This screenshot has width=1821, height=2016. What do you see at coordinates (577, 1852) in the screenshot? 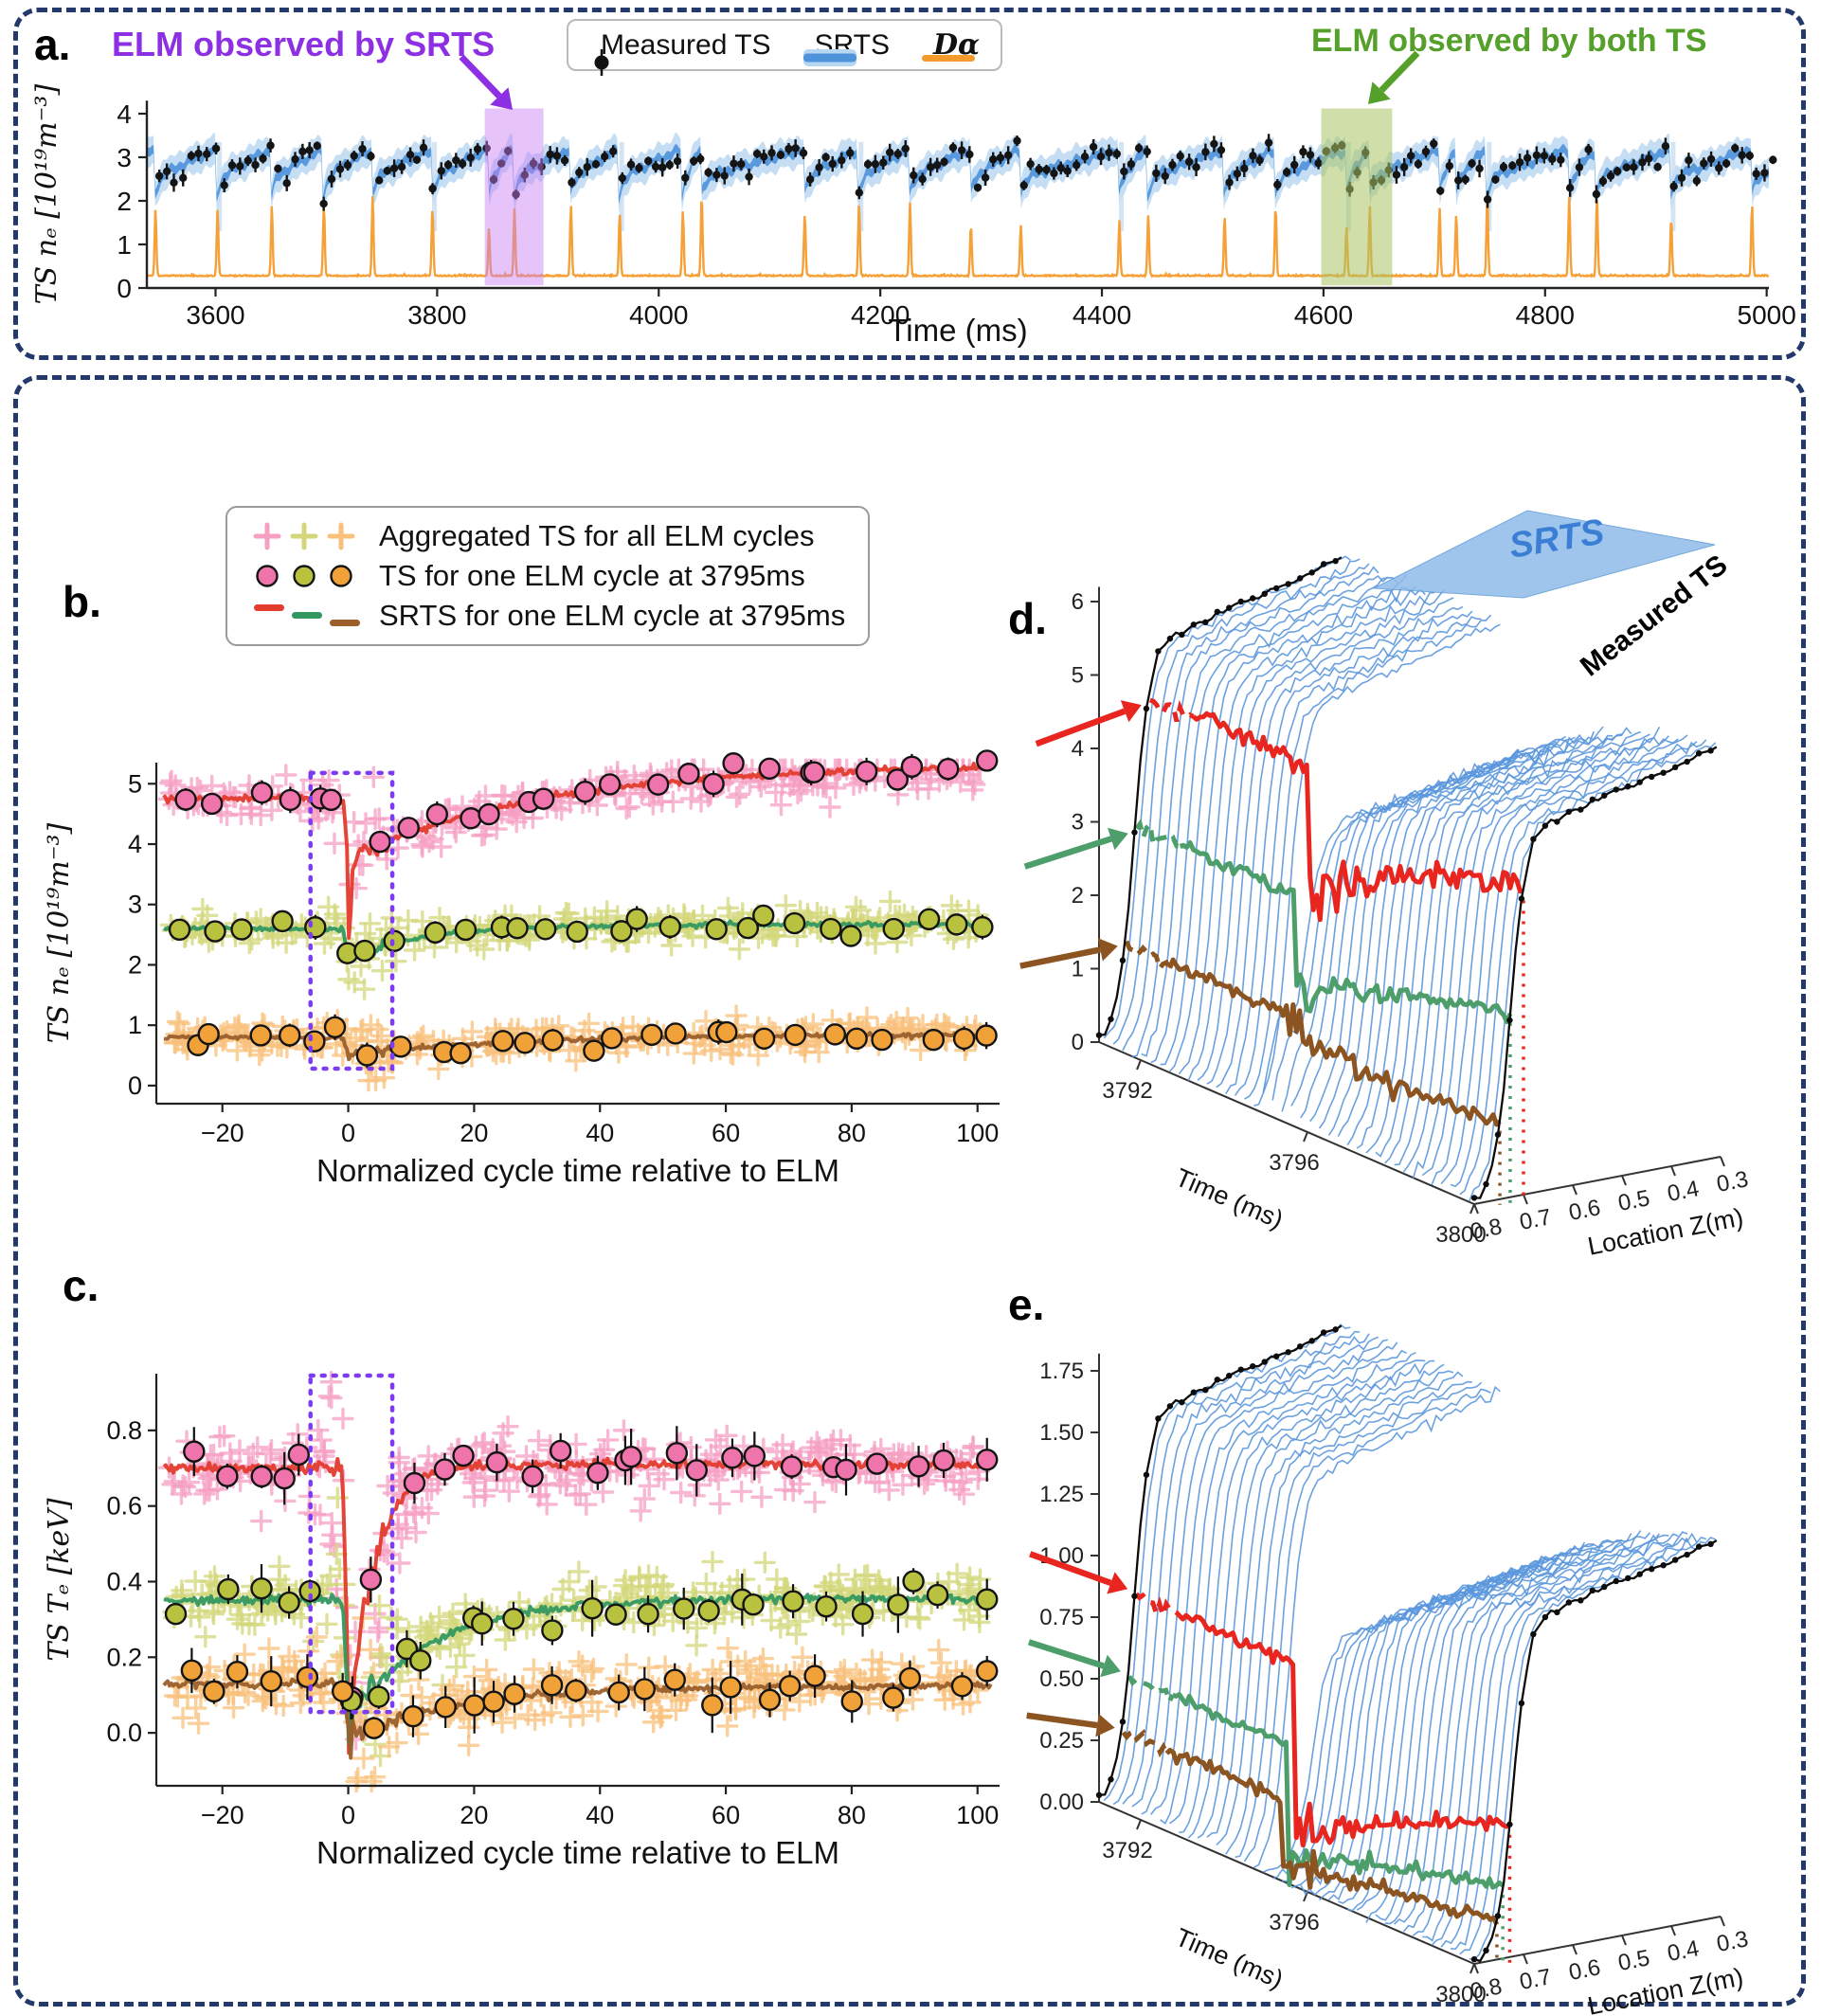
I see `svg-text:Normalized cycle time relative: Normalized cycle time relative to ELM` at bounding box center [577, 1852].